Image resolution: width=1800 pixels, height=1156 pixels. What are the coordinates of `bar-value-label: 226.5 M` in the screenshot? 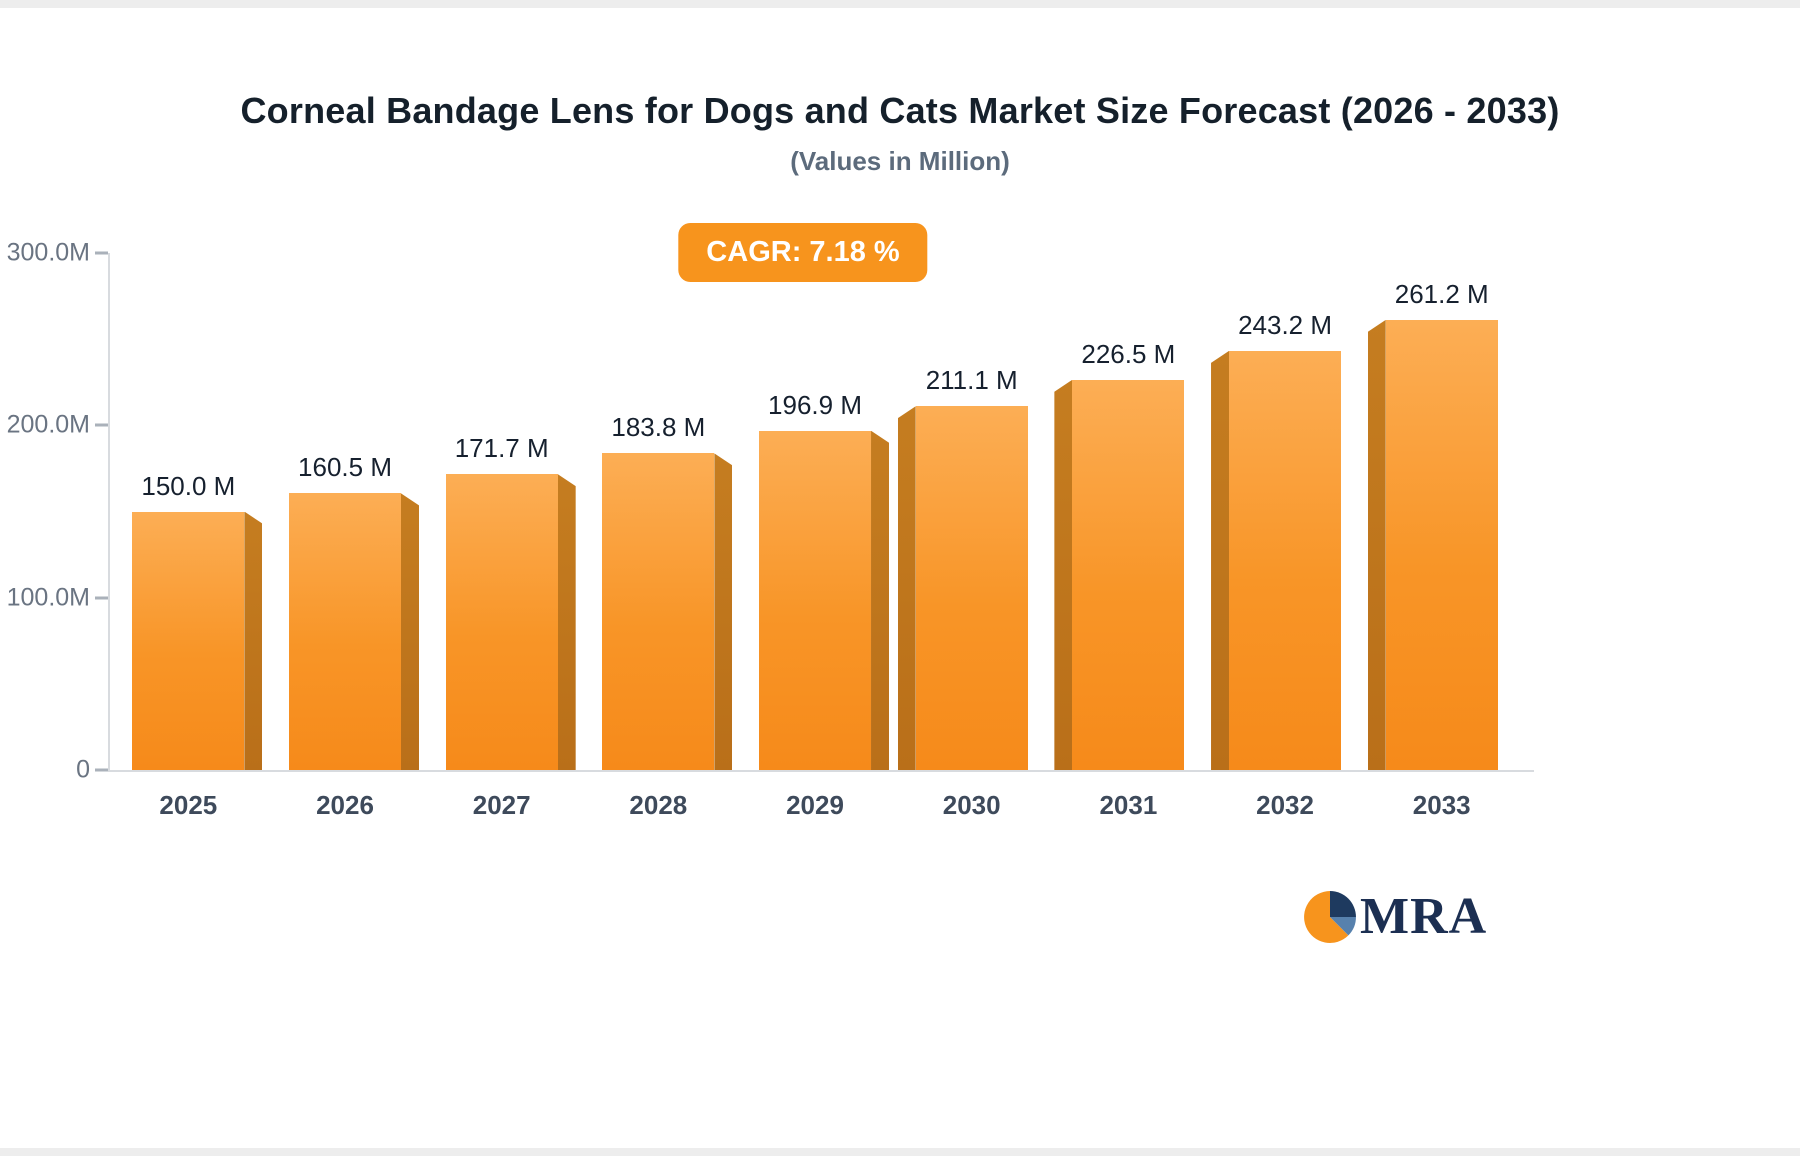 It's located at (1128, 353).